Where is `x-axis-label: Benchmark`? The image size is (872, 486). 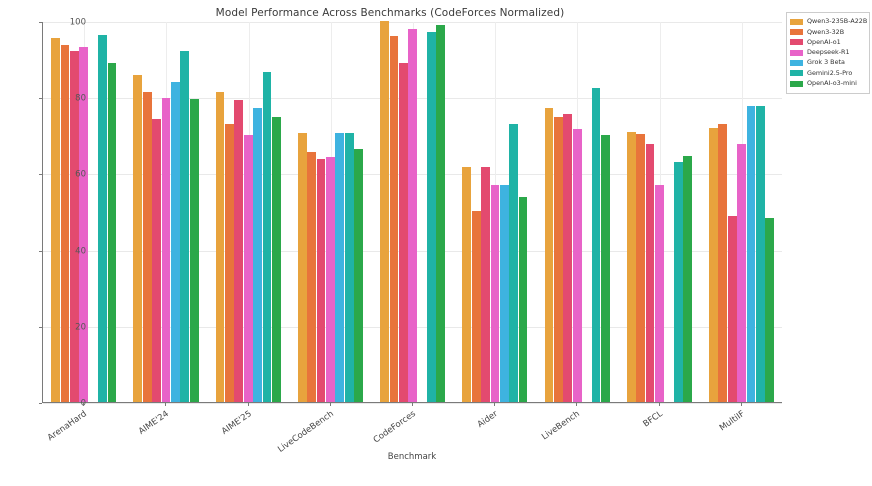 x-axis-label: Benchmark is located at coordinates (412, 457).